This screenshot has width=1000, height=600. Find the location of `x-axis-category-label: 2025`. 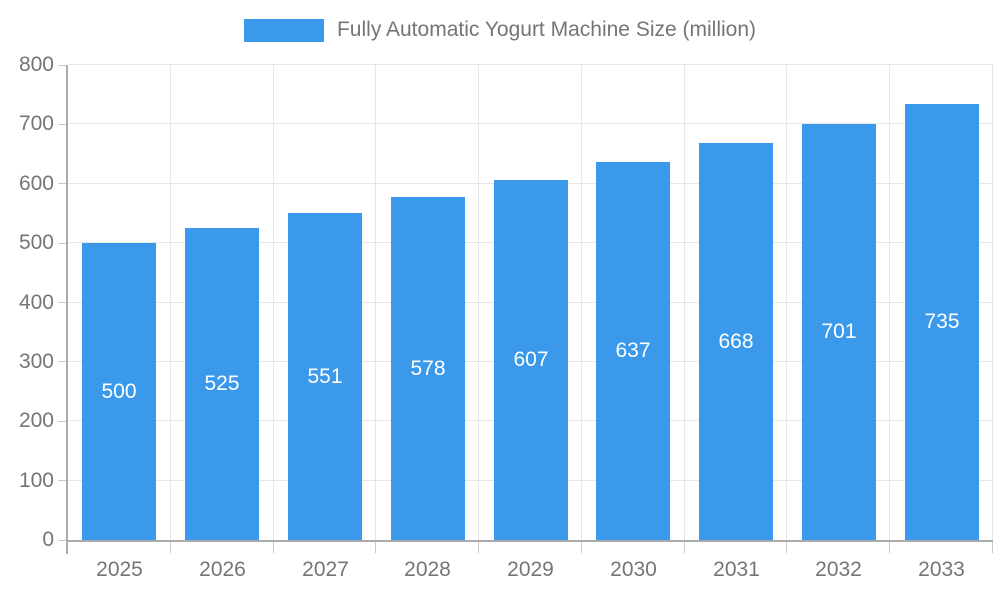

x-axis-category-label: 2025 is located at coordinates (119, 569).